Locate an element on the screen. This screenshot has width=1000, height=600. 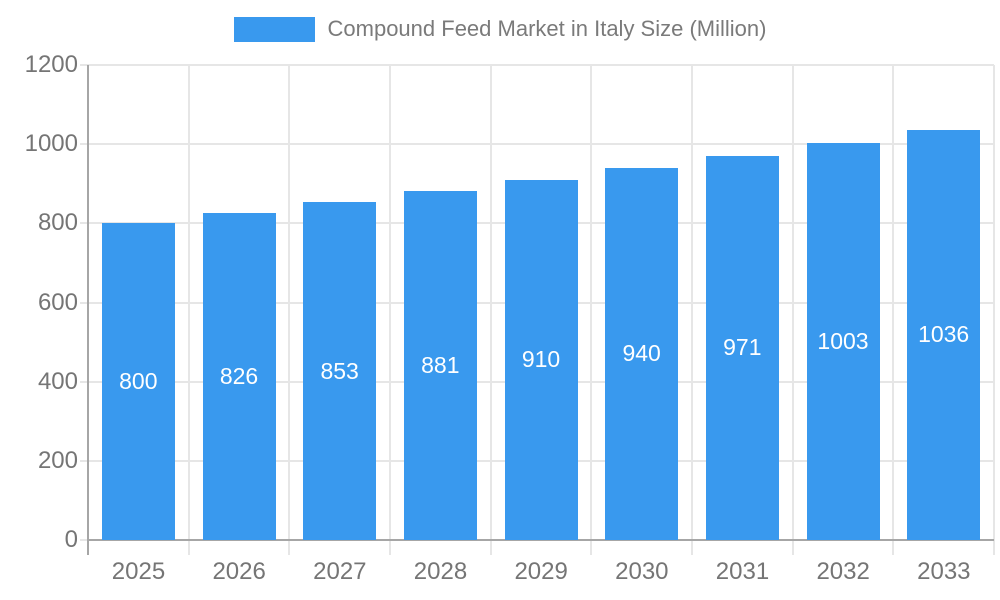
bar-value-label: 853 is located at coordinates (339, 370).